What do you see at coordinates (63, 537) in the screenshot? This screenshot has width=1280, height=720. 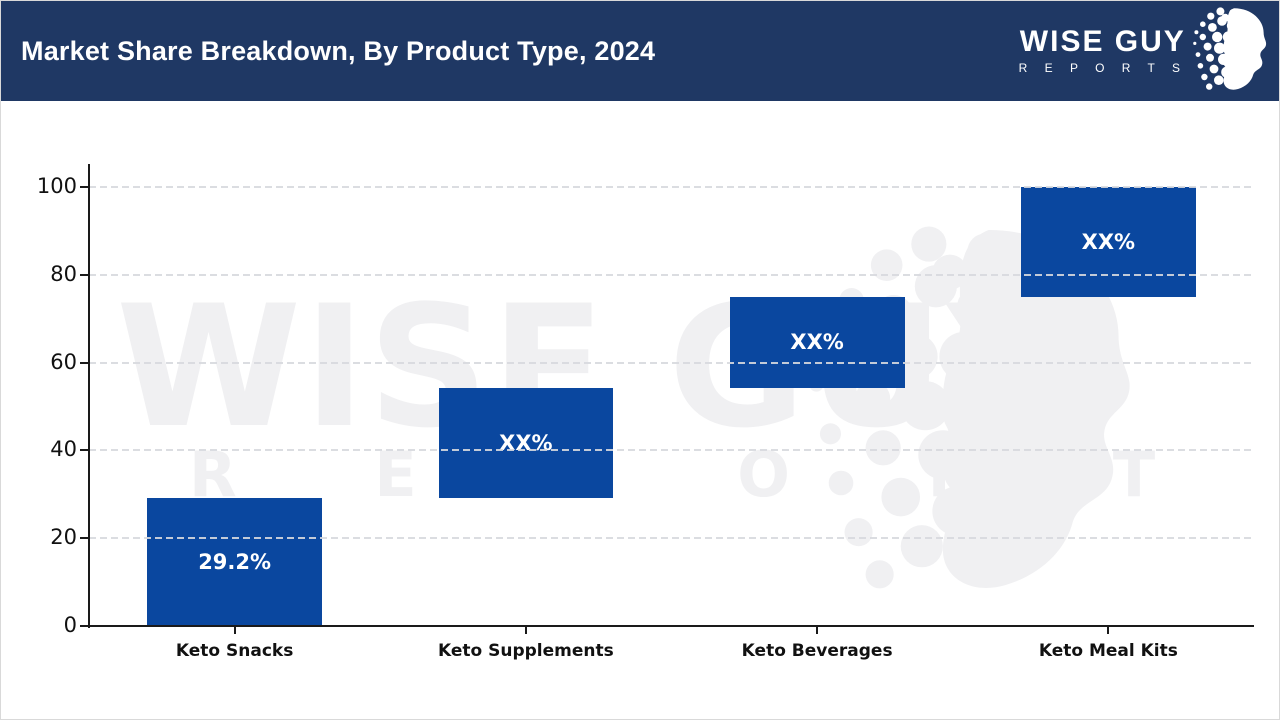 I see `y-tick-label-20: 20` at bounding box center [63, 537].